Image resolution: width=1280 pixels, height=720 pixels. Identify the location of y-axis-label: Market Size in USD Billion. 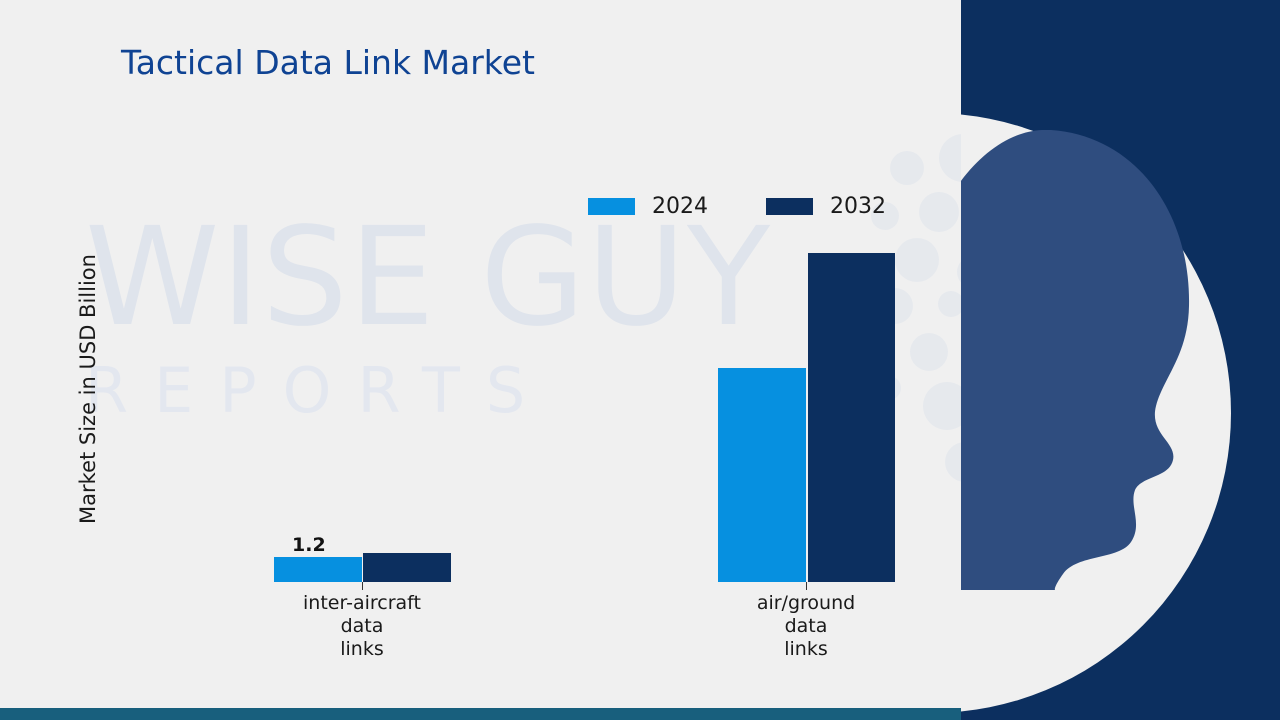
(88, 389).